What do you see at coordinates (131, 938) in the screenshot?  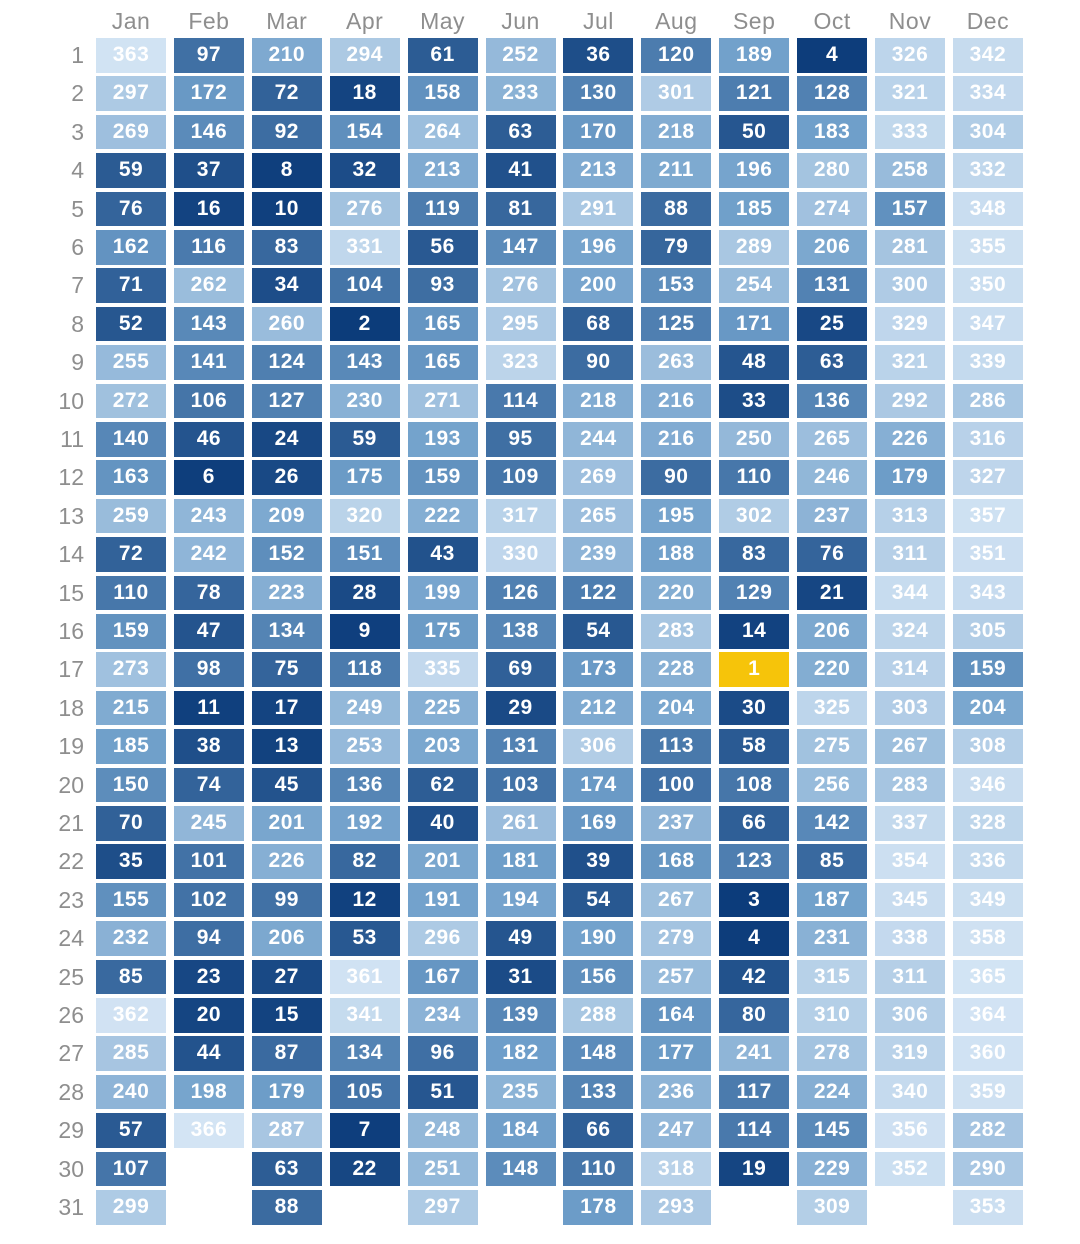 I see `heatmap-cell: 232` at bounding box center [131, 938].